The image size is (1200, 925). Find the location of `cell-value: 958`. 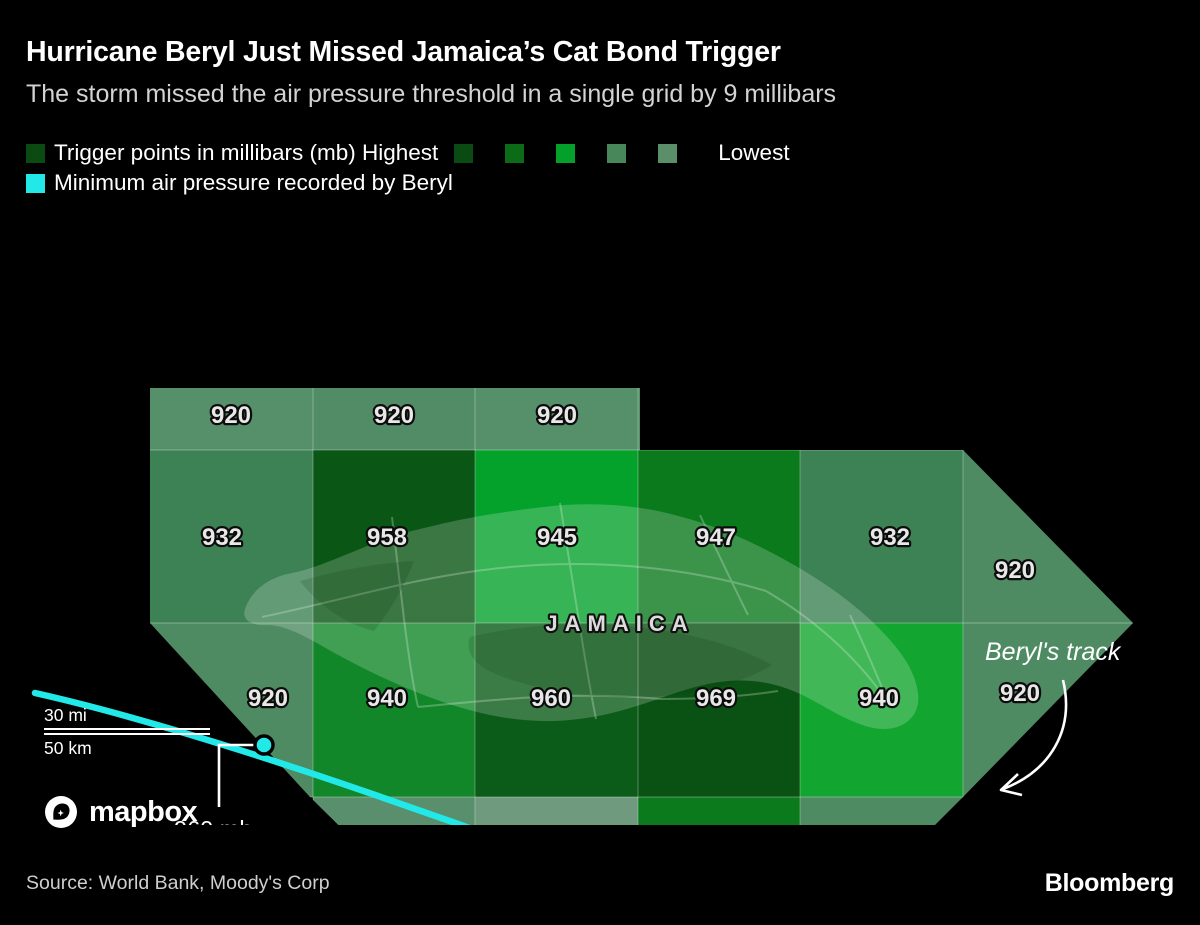

cell-value: 958 is located at coordinates (387, 537).